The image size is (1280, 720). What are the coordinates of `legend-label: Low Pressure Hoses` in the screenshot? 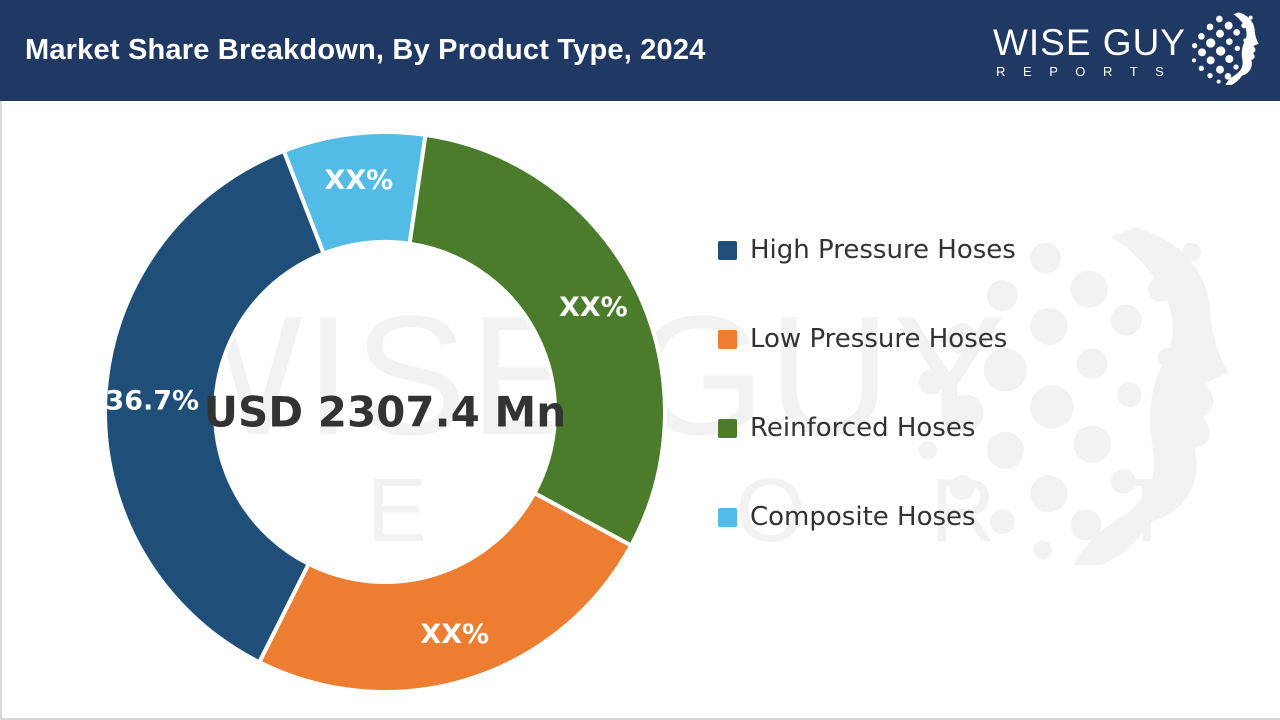 It's located at (879, 339).